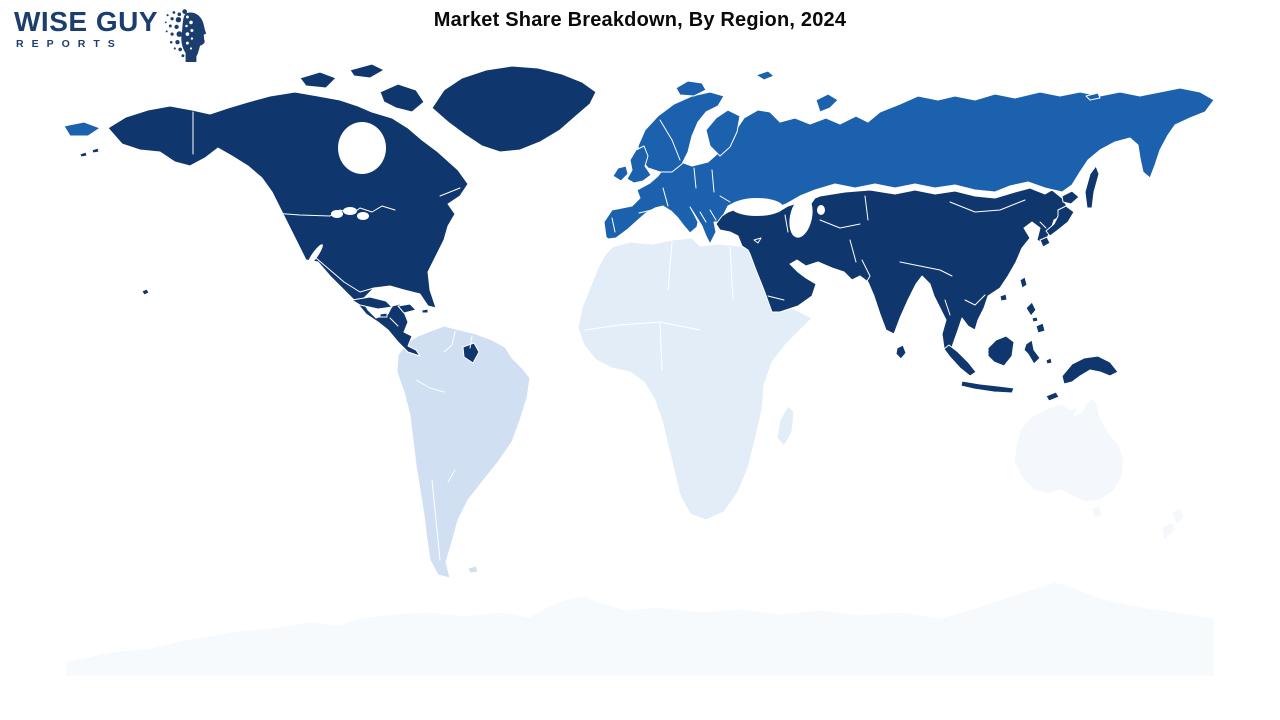  Describe the element at coordinates (821, 210) in the screenshot. I see `aral-sea` at that location.